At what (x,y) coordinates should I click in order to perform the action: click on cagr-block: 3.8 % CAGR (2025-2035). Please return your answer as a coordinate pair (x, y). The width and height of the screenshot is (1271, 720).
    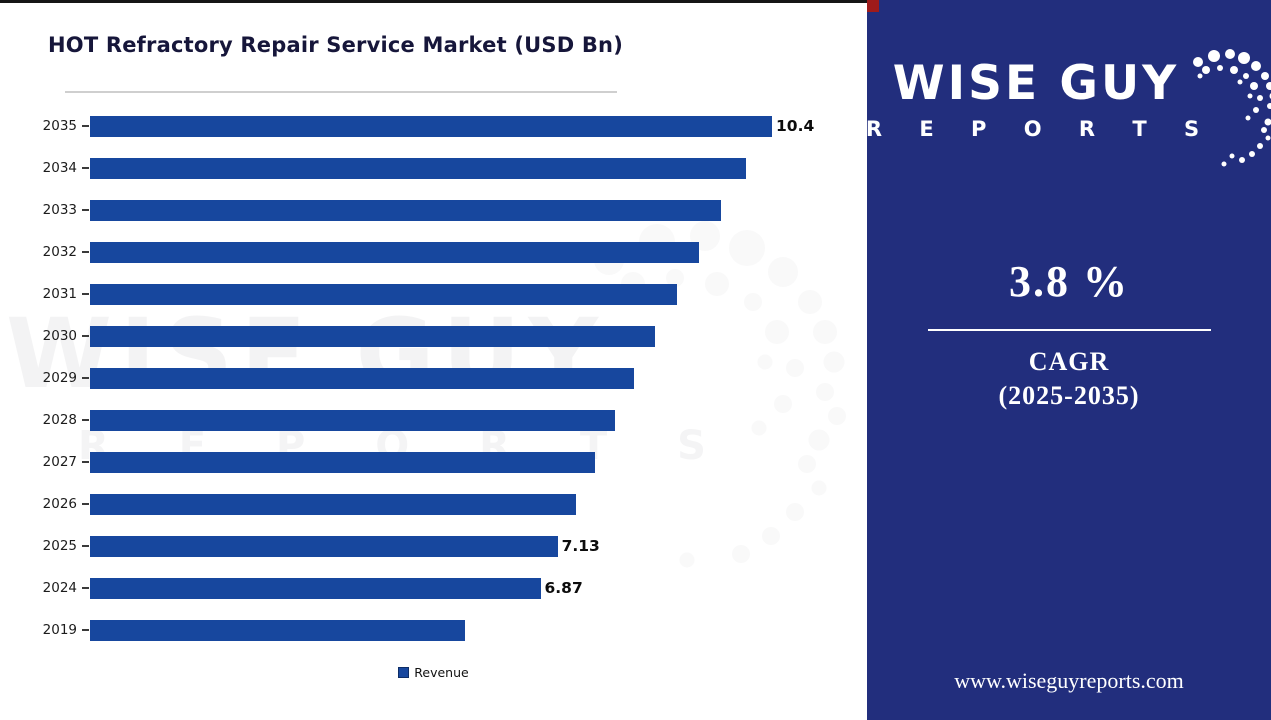
    Looking at the image, I should click on (1069, 333).